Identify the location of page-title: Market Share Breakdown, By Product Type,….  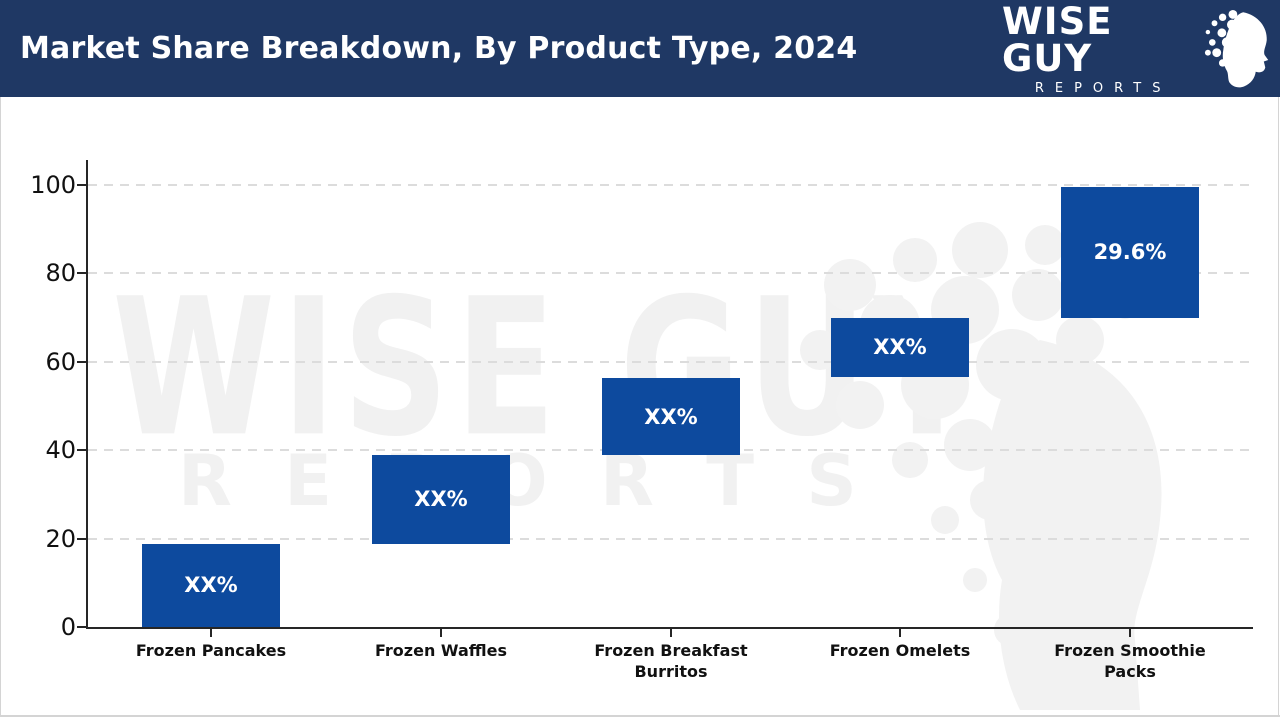
(439, 48).